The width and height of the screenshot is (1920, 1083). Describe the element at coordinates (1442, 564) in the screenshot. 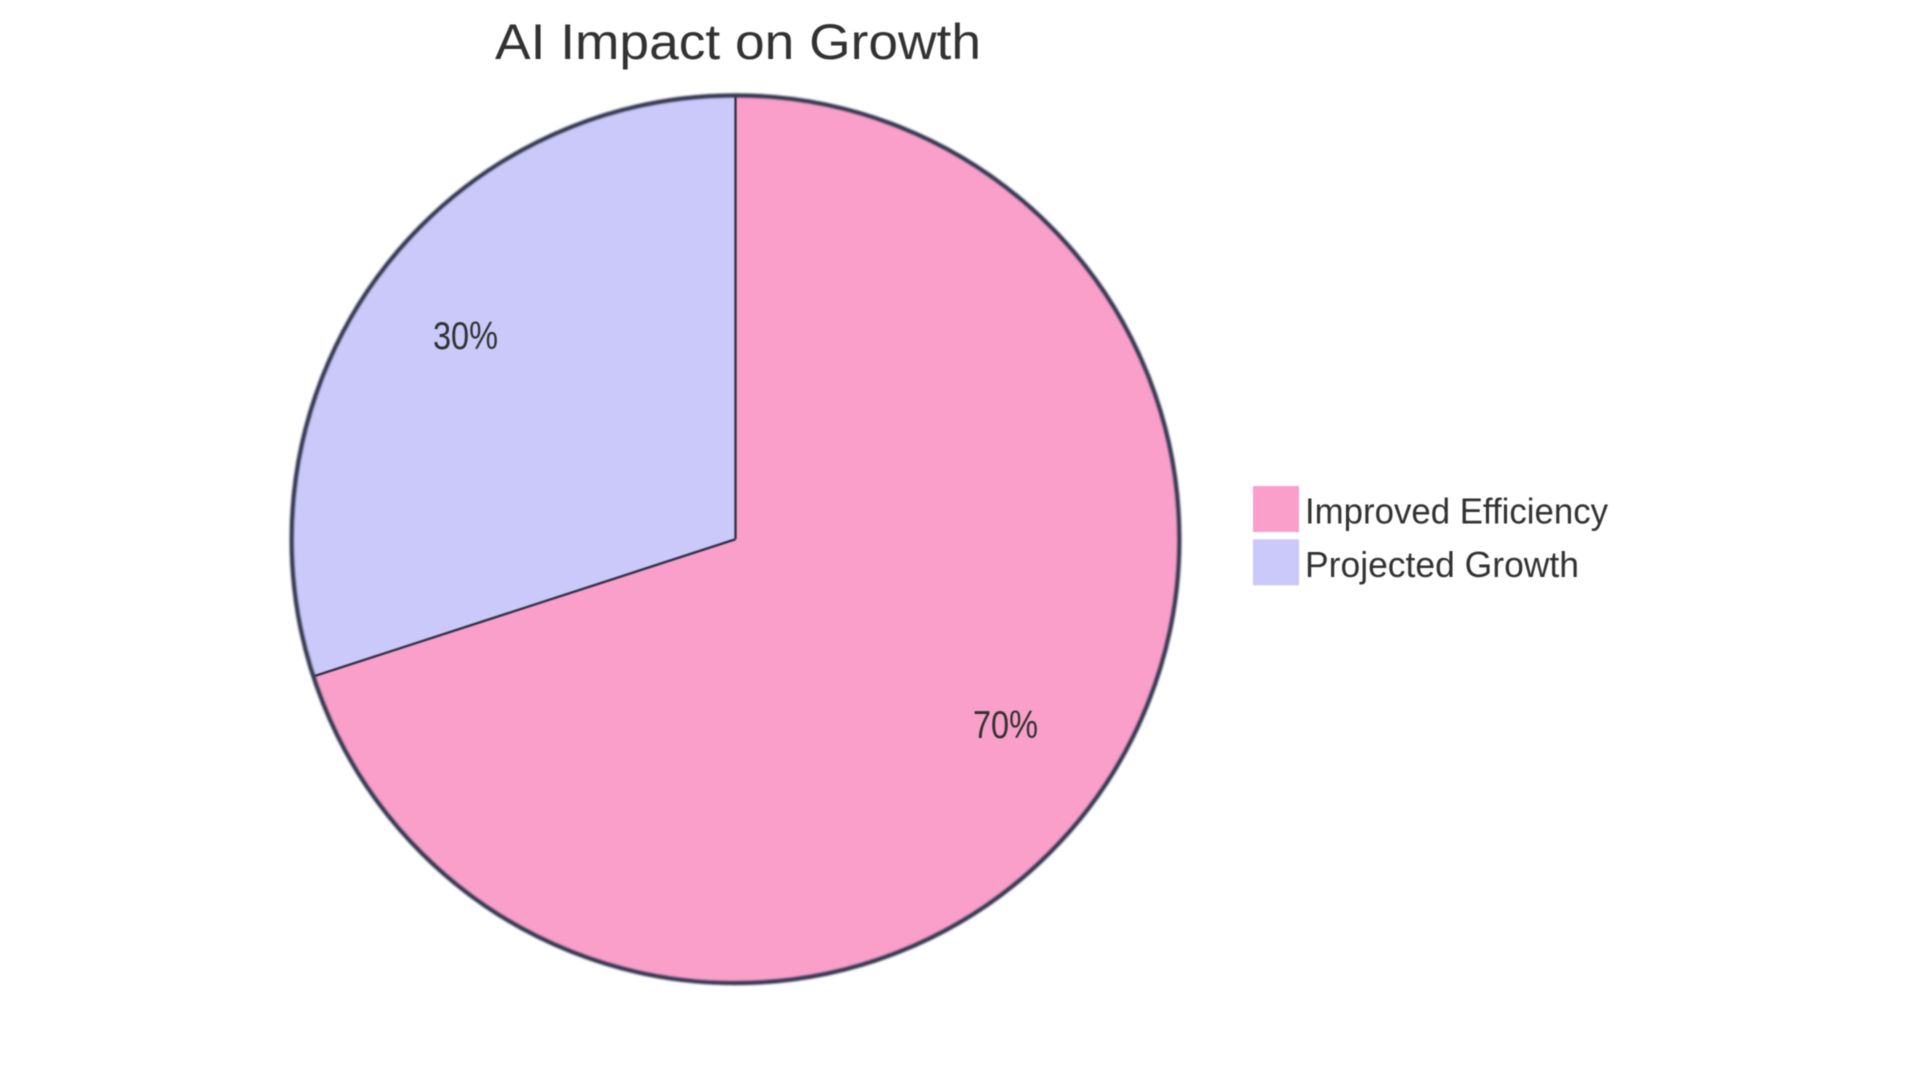

I see `svg-text: Projected Growth` at that location.